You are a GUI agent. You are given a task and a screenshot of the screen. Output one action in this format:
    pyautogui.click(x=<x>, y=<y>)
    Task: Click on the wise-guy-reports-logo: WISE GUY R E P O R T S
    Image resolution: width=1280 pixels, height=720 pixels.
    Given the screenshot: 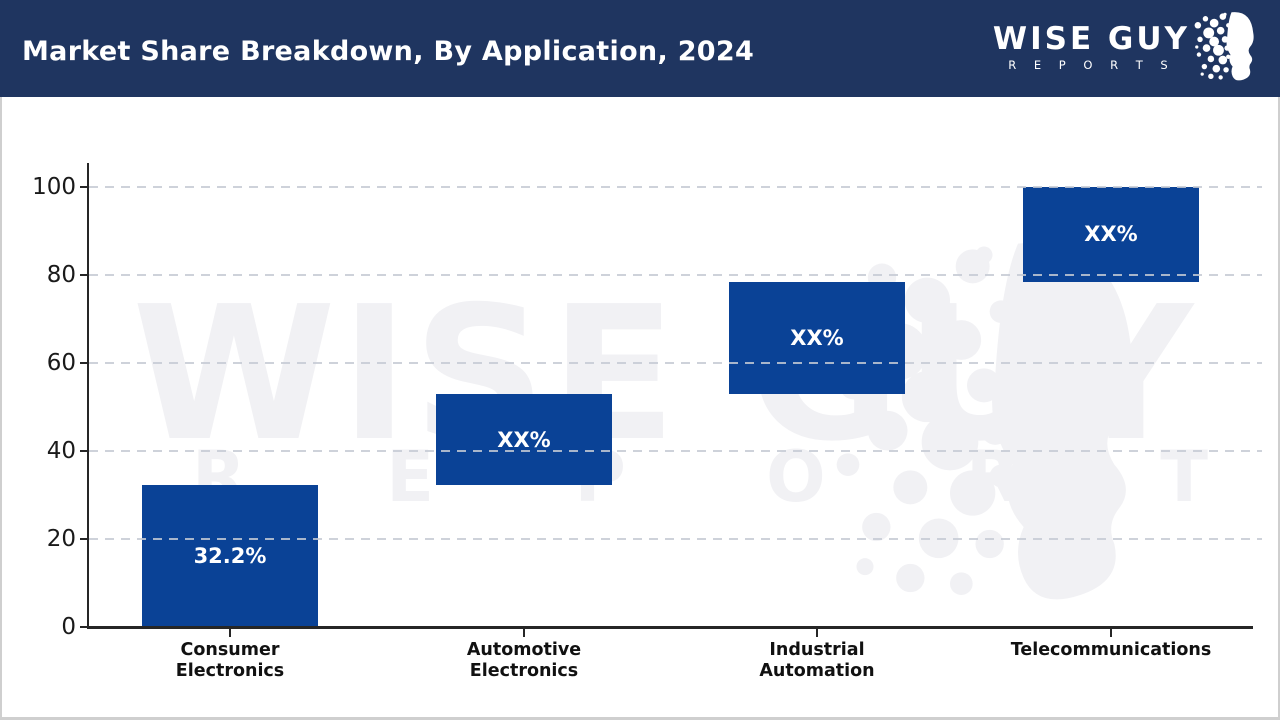 What is the action you would take?
    pyautogui.click(x=1125, y=47)
    